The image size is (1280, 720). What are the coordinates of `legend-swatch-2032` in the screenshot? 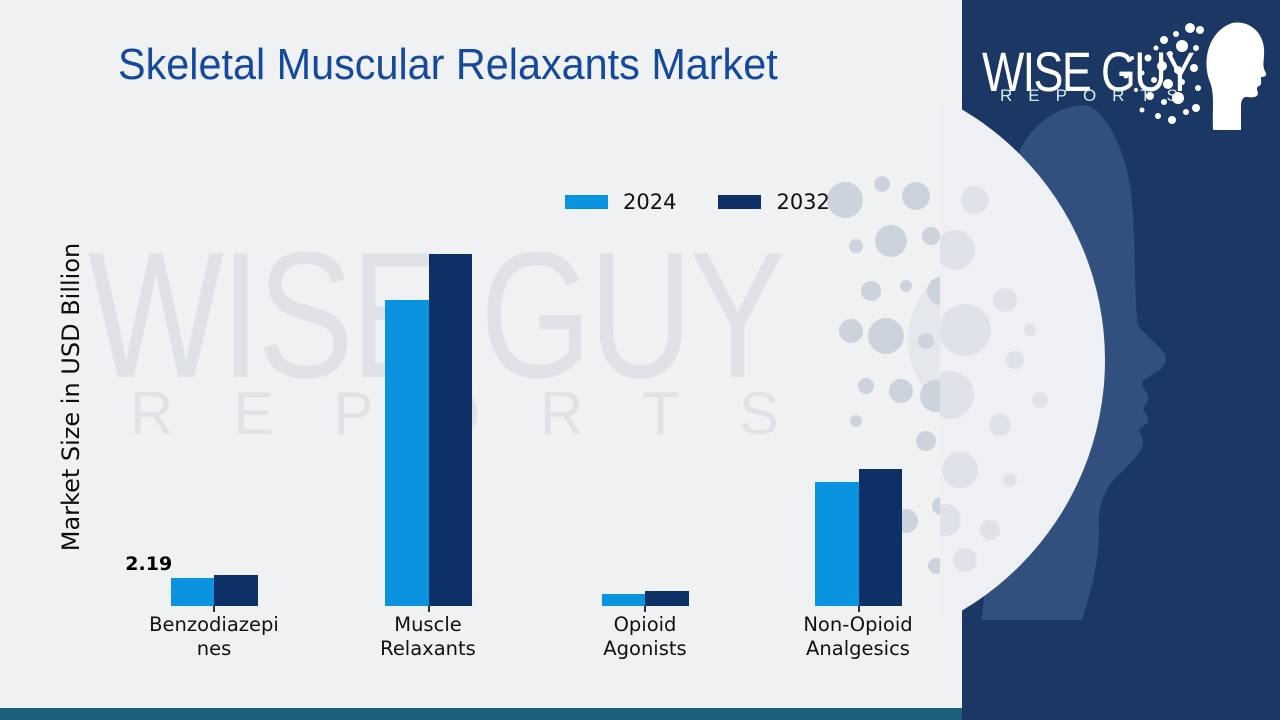 It's located at (740, 202).